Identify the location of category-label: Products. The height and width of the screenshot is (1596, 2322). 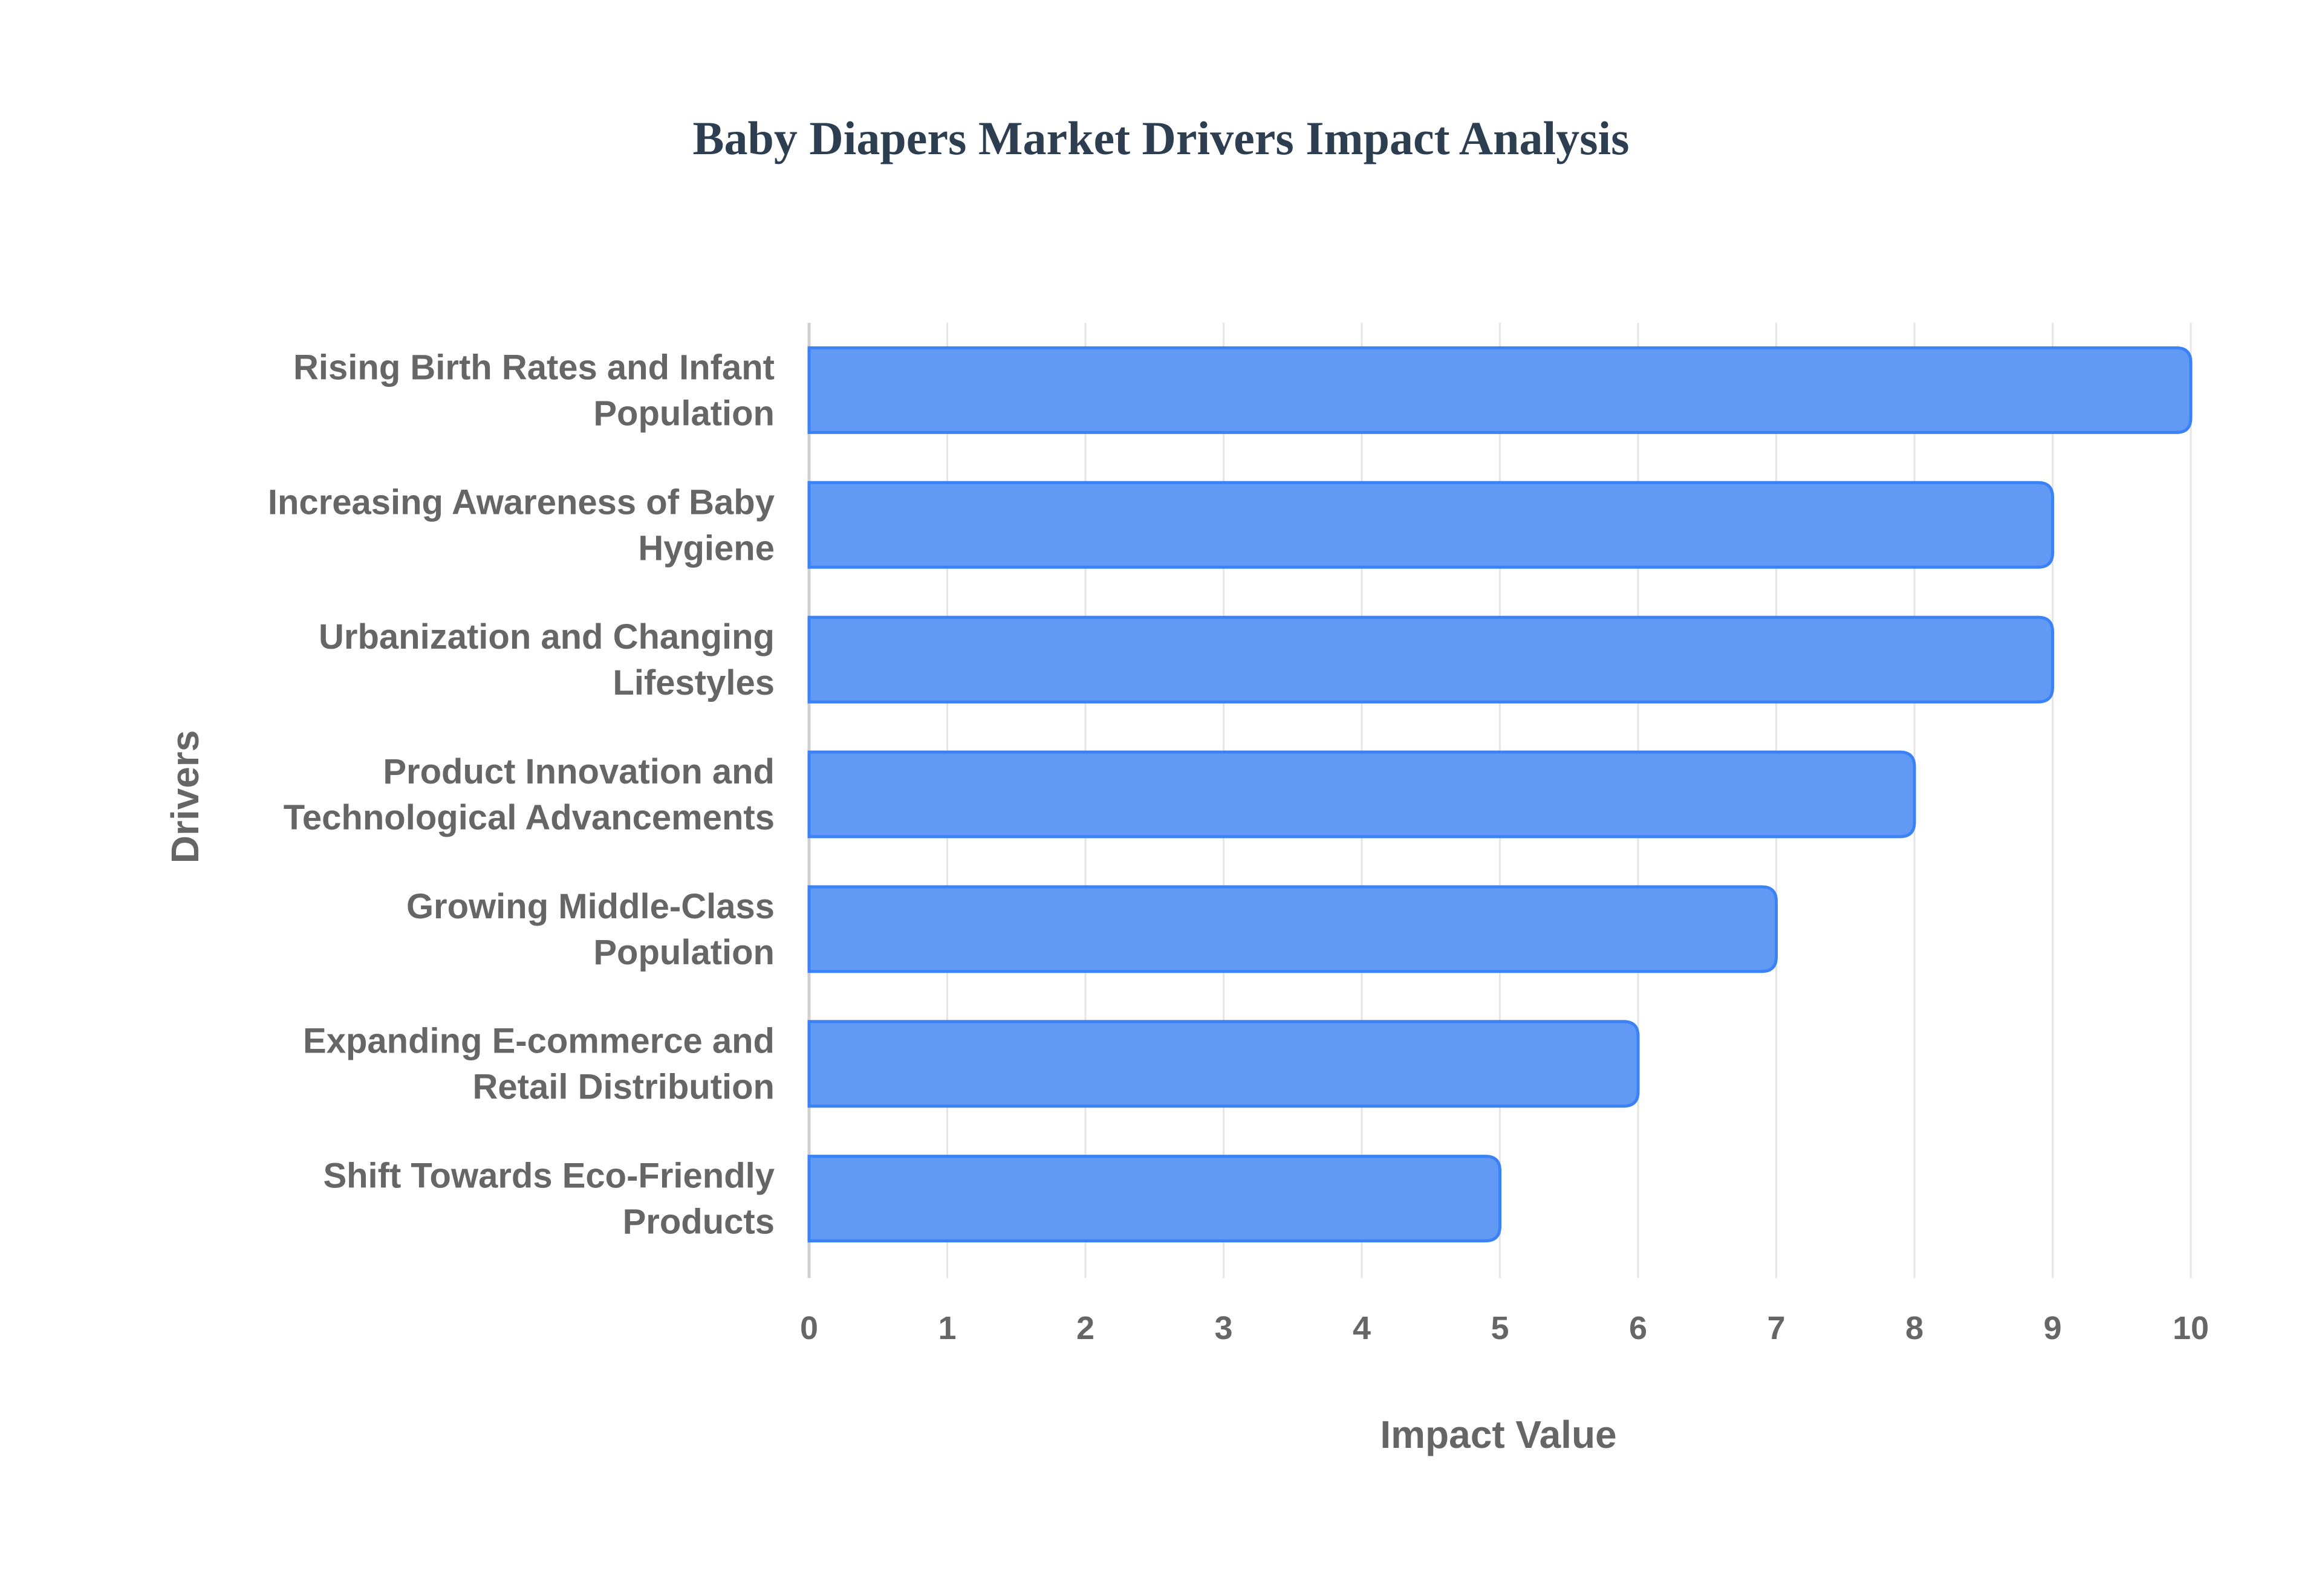
(699, 1222).